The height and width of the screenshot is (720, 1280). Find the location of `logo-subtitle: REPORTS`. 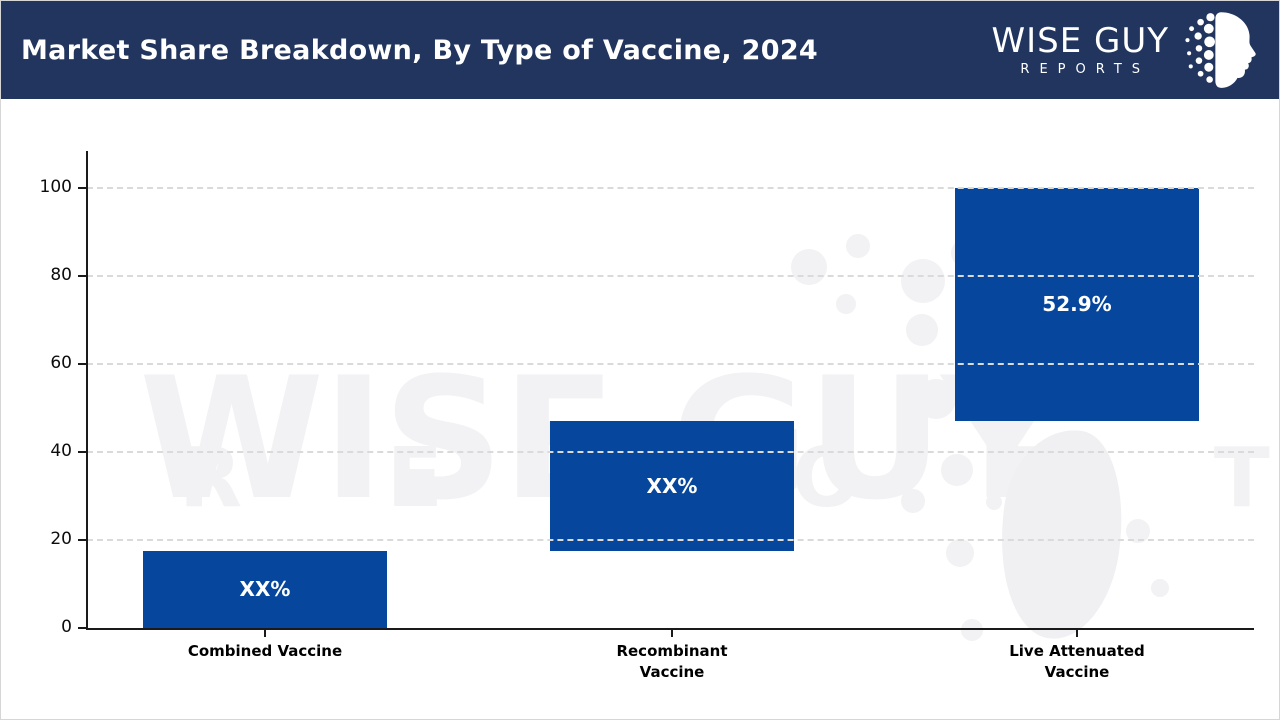

logo-subtitle: REPORTS is located at coordinates (1085, 69).